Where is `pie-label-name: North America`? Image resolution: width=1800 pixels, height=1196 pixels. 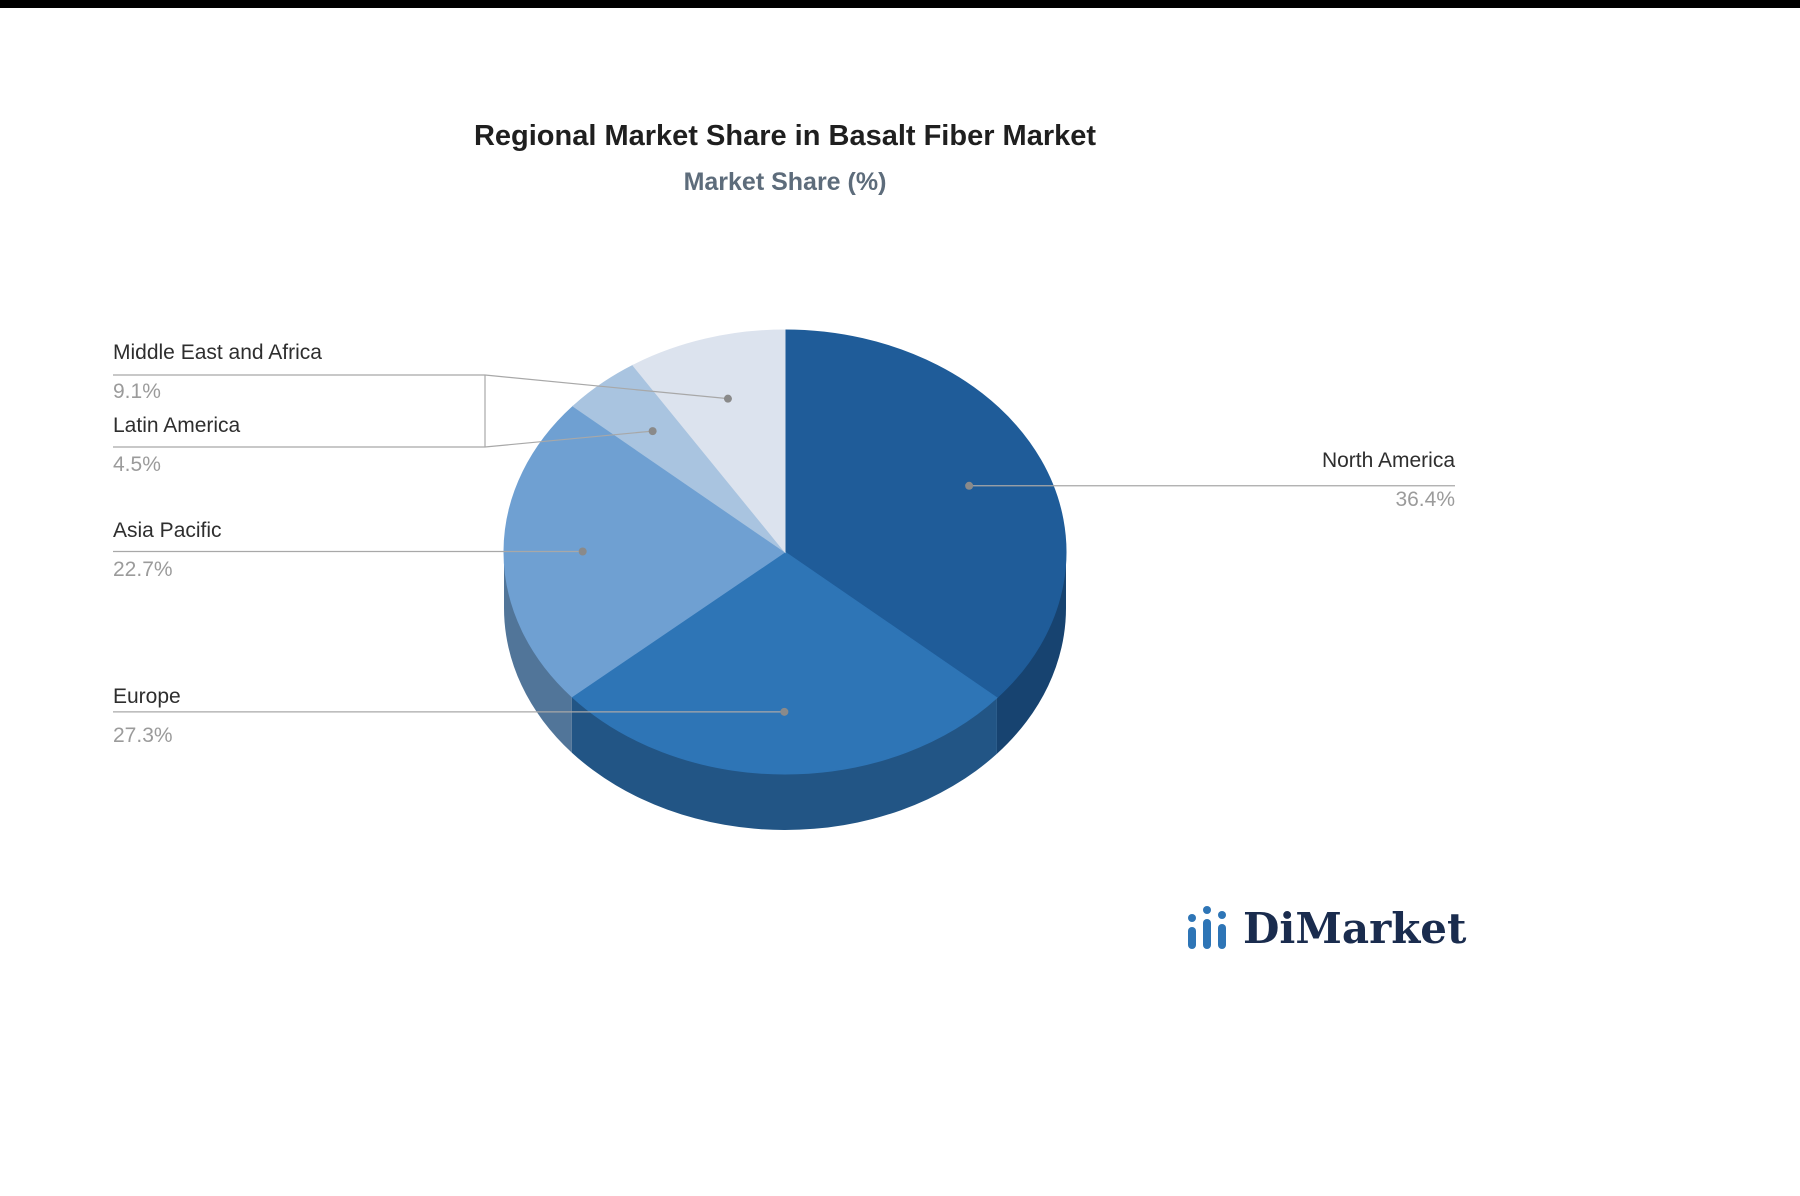 pie-label-name: North America is located at coordinates (1388, 460).